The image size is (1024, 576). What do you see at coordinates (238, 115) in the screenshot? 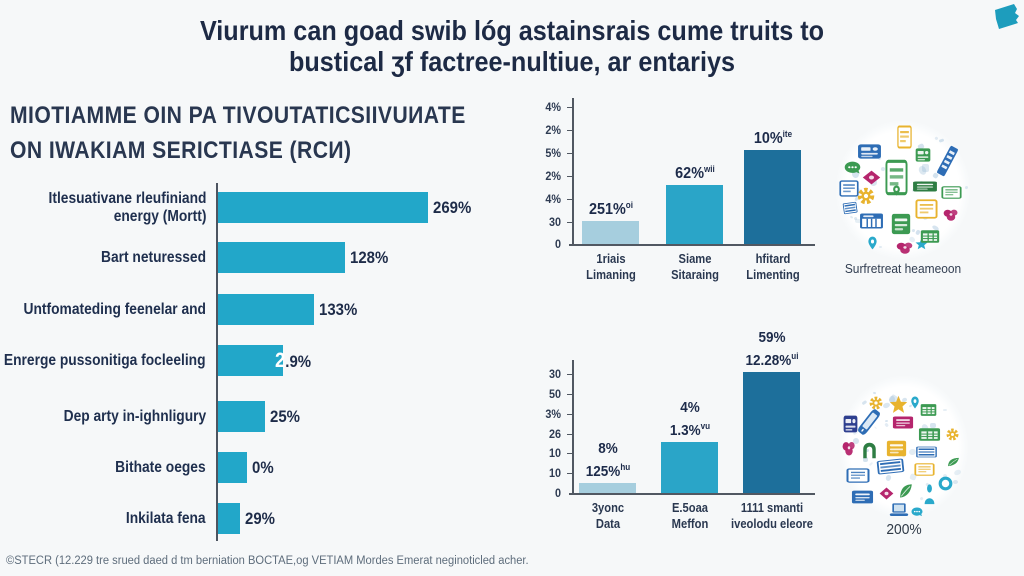
I see `section-heading-line1: MIOTIAMME OIN PA TIVOUTATICSIIVUИATE` at bounding box center [238, 115].